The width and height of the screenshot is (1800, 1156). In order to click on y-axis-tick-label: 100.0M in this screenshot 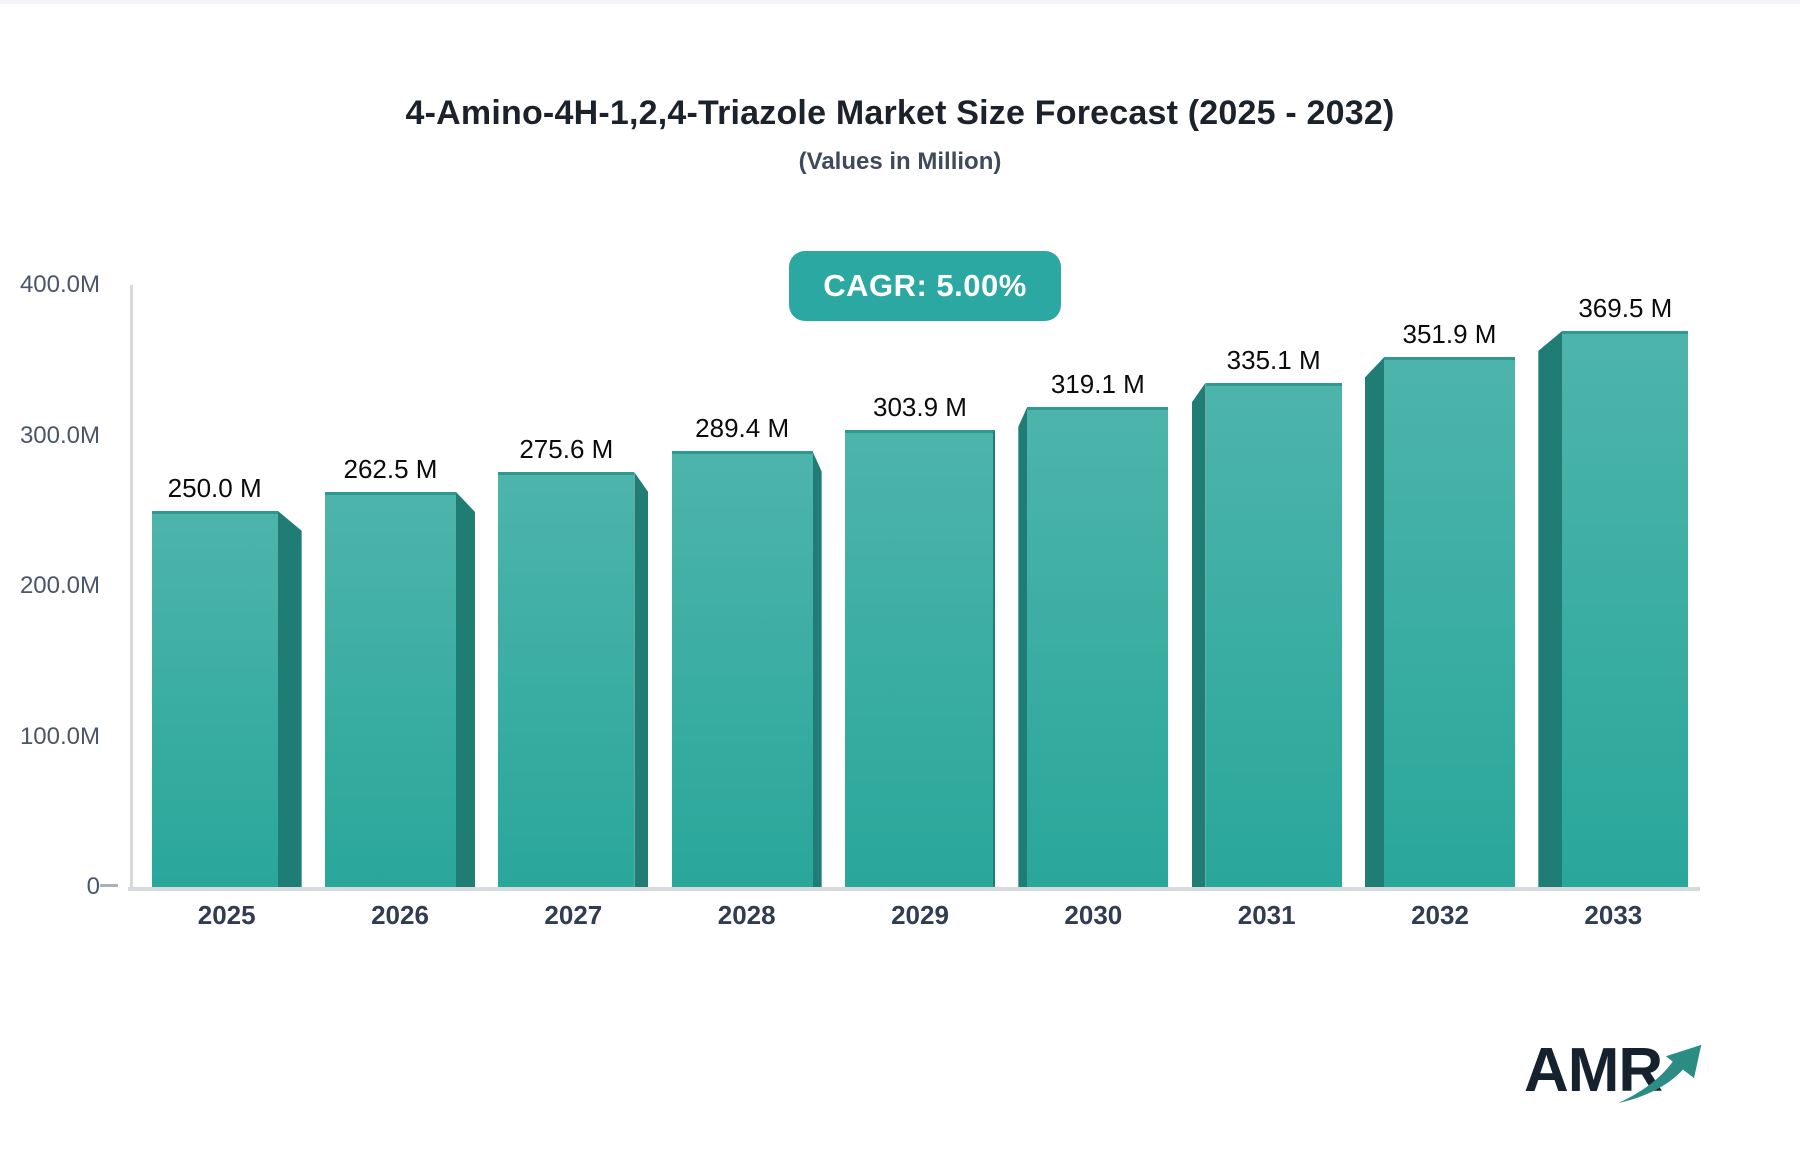, I will do `click(59, 736)`.